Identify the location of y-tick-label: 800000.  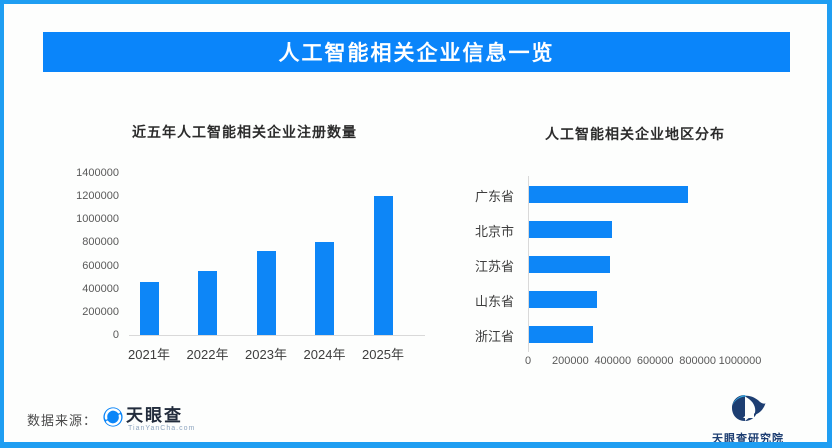
(100, 242).